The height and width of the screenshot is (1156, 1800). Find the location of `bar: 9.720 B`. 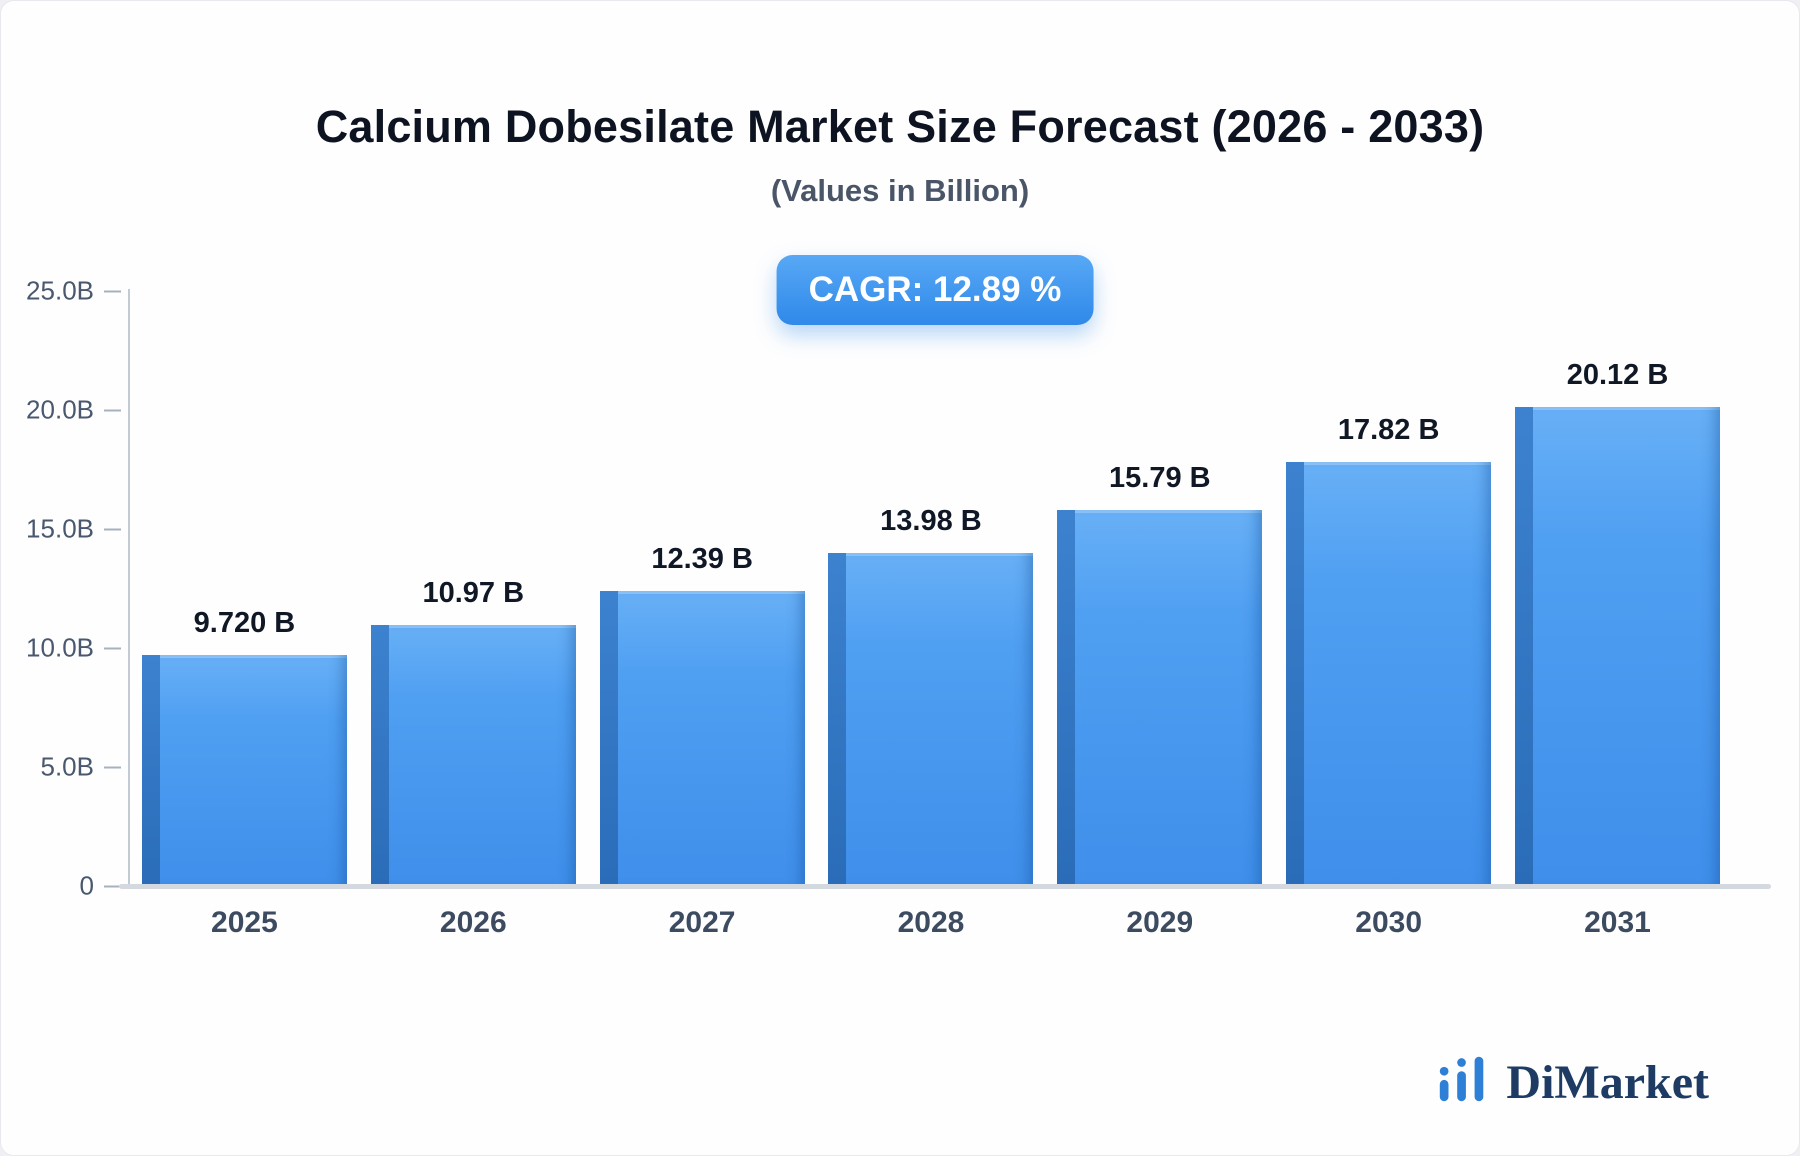

bar: 9.720 B is located at coordinates (244, 746).